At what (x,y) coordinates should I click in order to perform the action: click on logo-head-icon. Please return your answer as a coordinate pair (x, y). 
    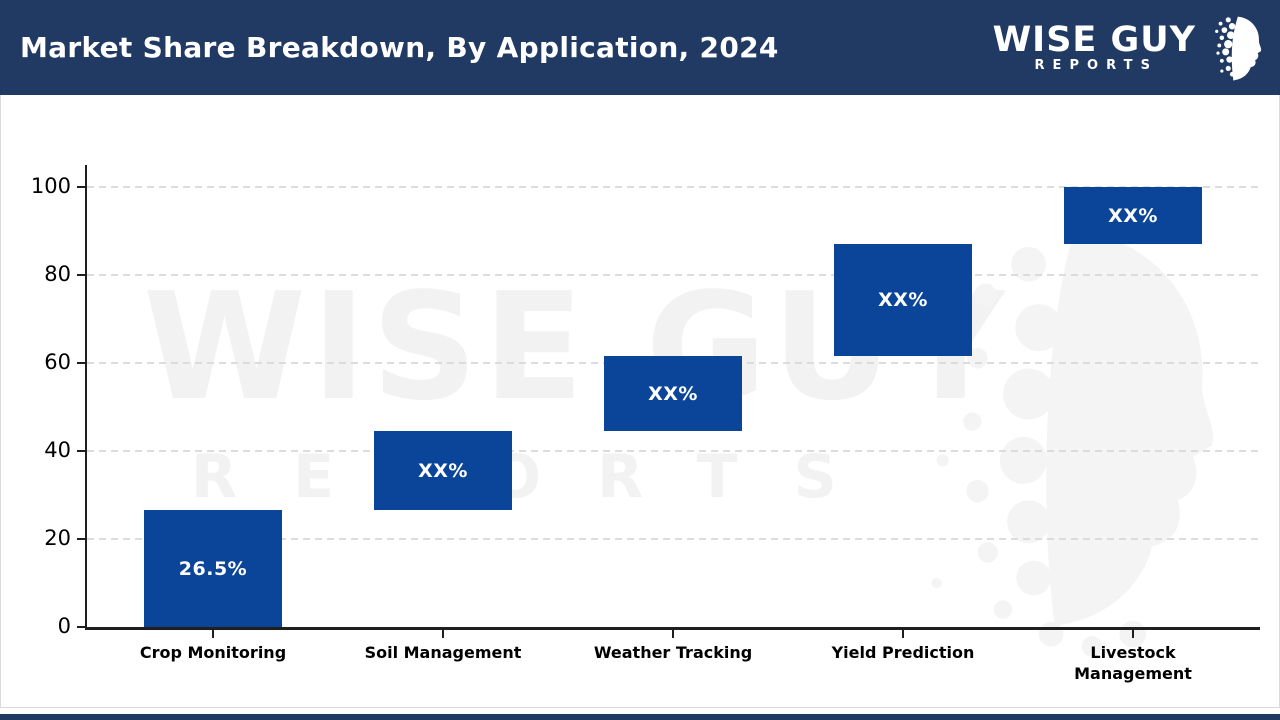
    Looking at the image, I should click on (1238, 48).